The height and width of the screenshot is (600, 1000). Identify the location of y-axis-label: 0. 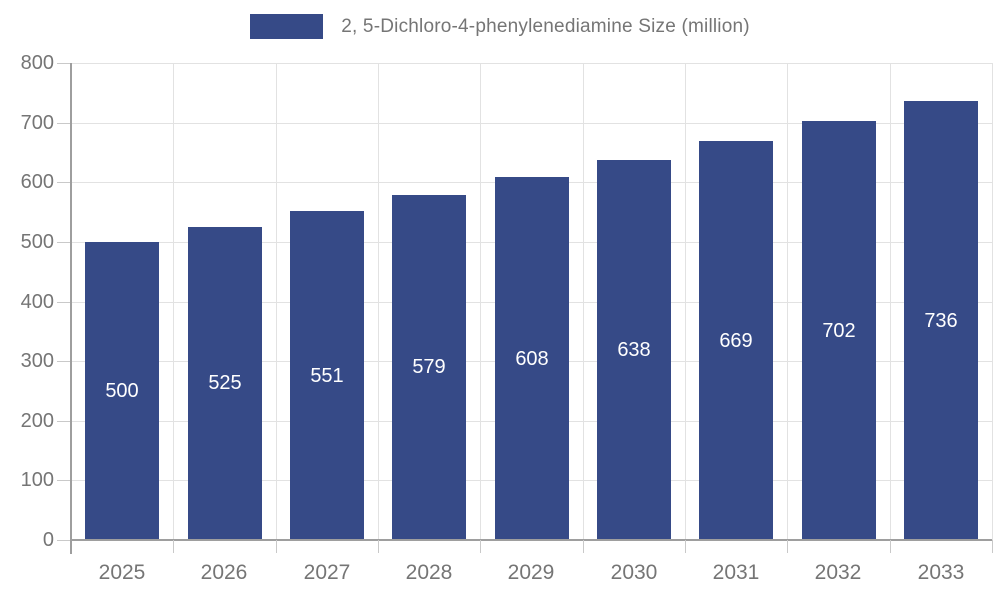
(48, 540).